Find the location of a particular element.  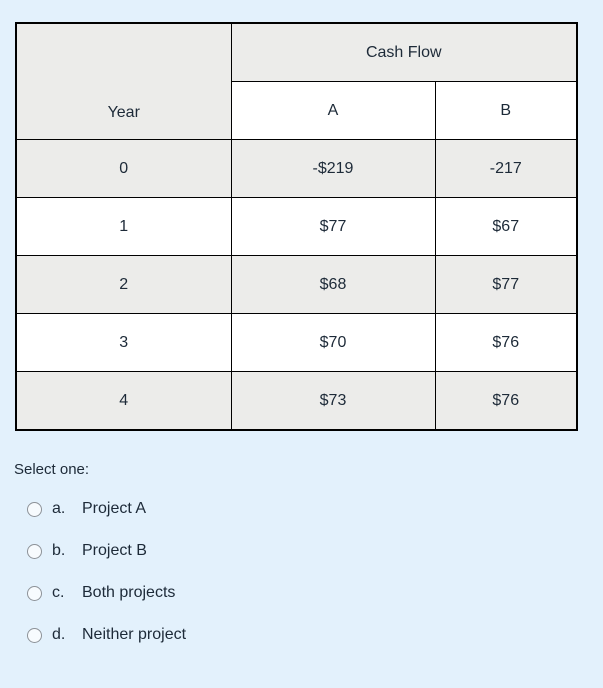

option-c: c. Both projects is located at coordinates (315, 593).